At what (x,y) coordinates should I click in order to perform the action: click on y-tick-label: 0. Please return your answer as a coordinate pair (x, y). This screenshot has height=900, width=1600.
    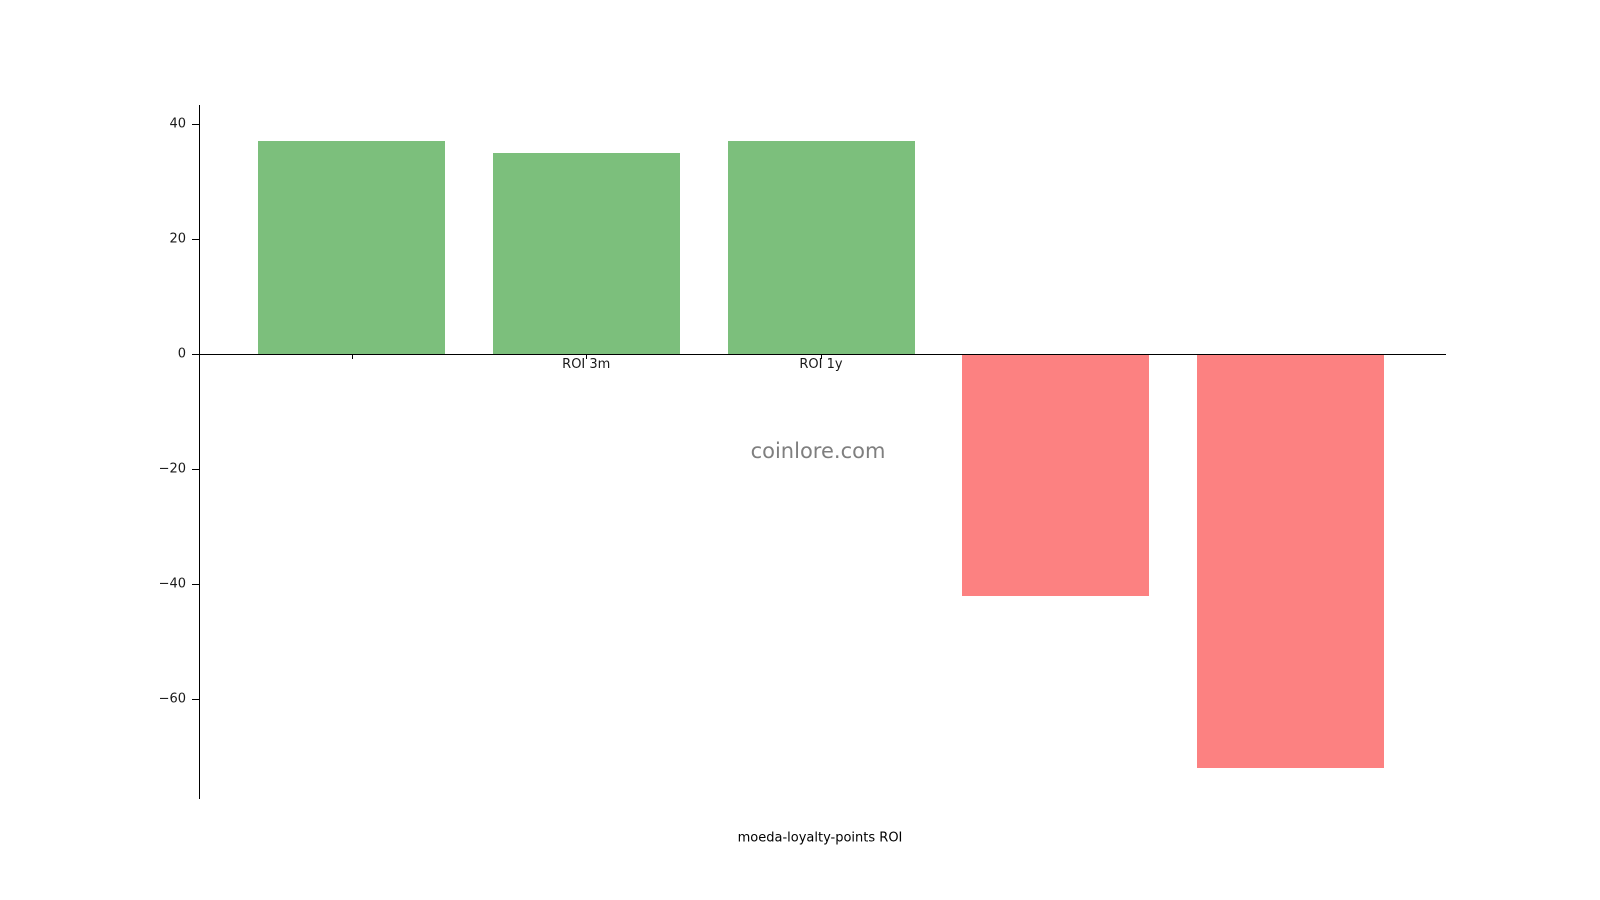
    Looking at the image, I should click on (181, 354).